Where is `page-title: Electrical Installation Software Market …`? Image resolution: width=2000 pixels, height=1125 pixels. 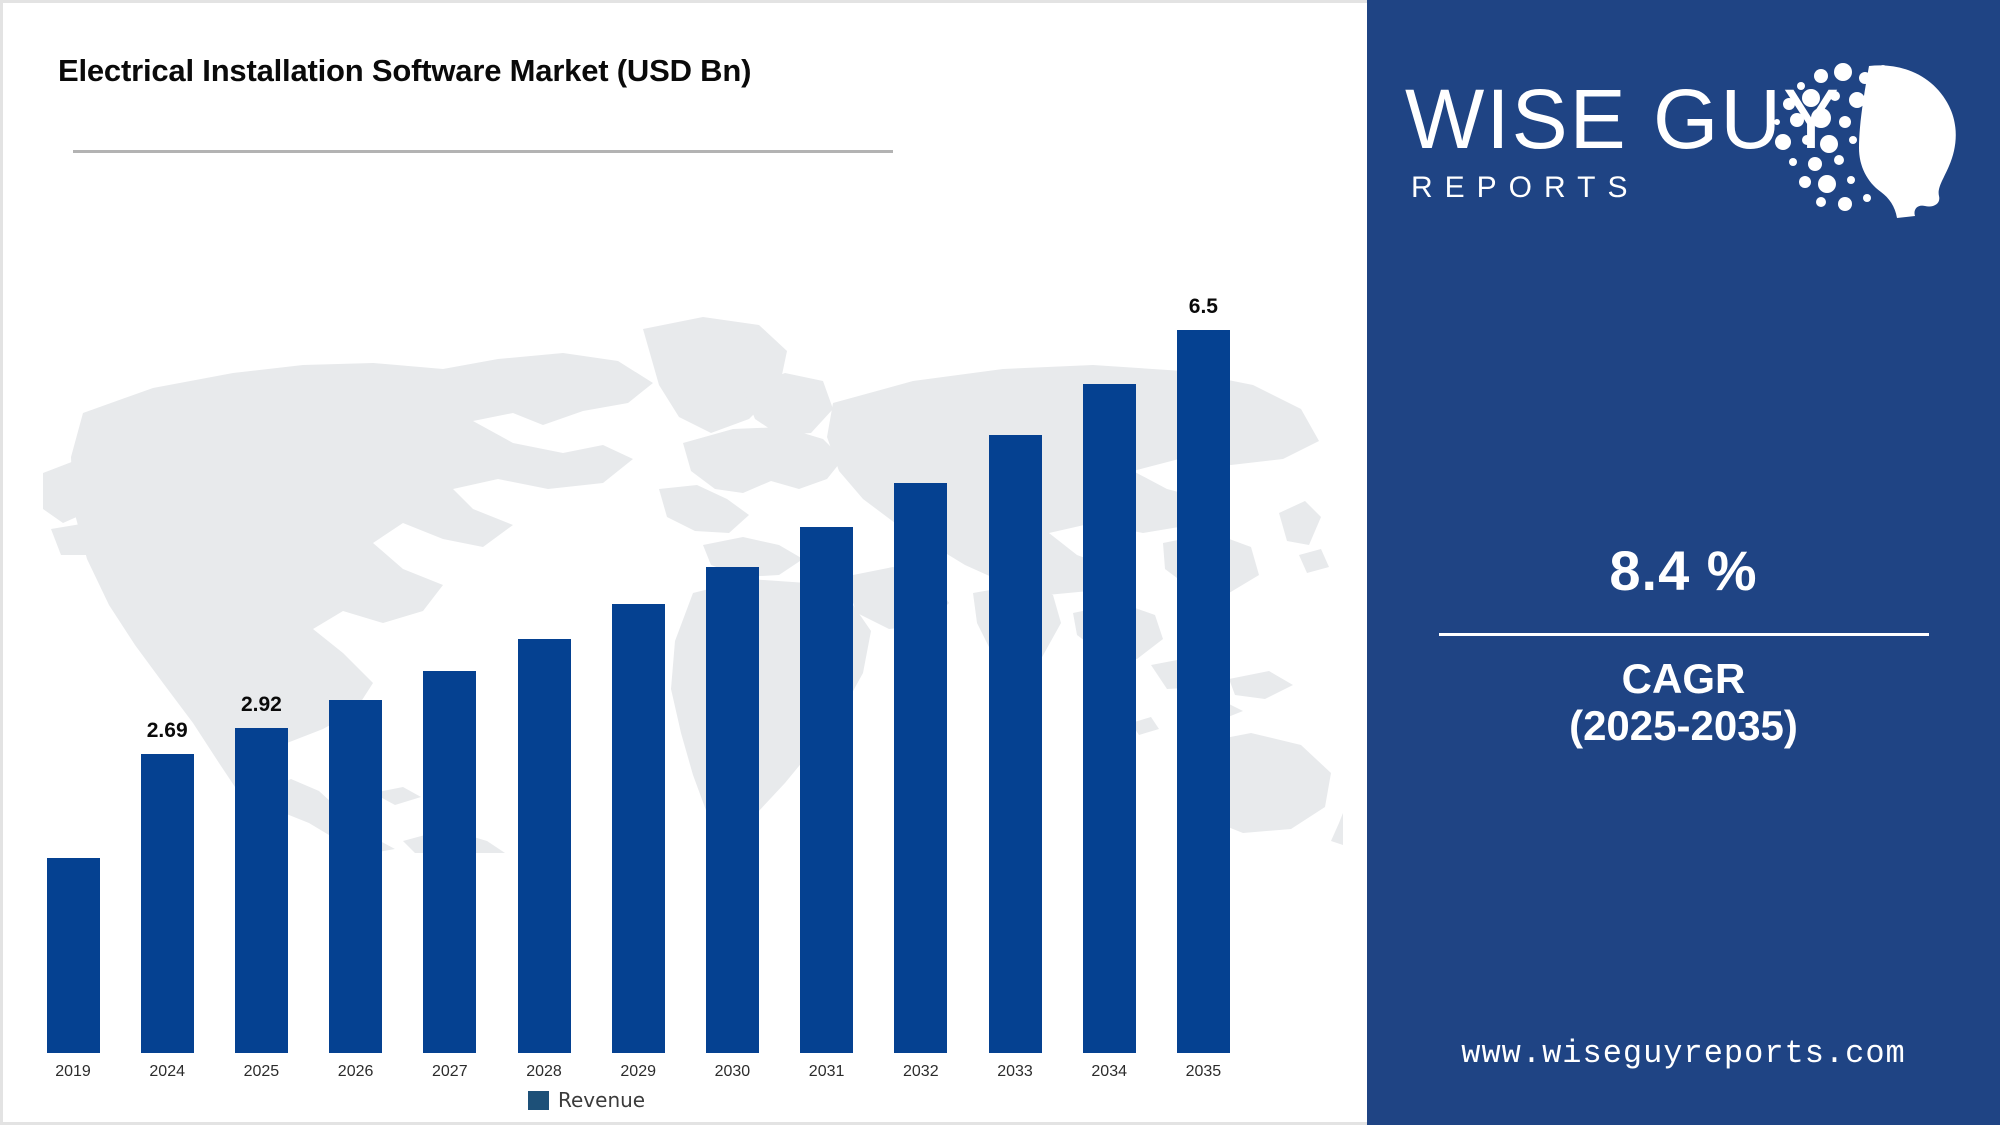
page-title: Electrical Installation Software Market … is located at coordinates (405, 70).